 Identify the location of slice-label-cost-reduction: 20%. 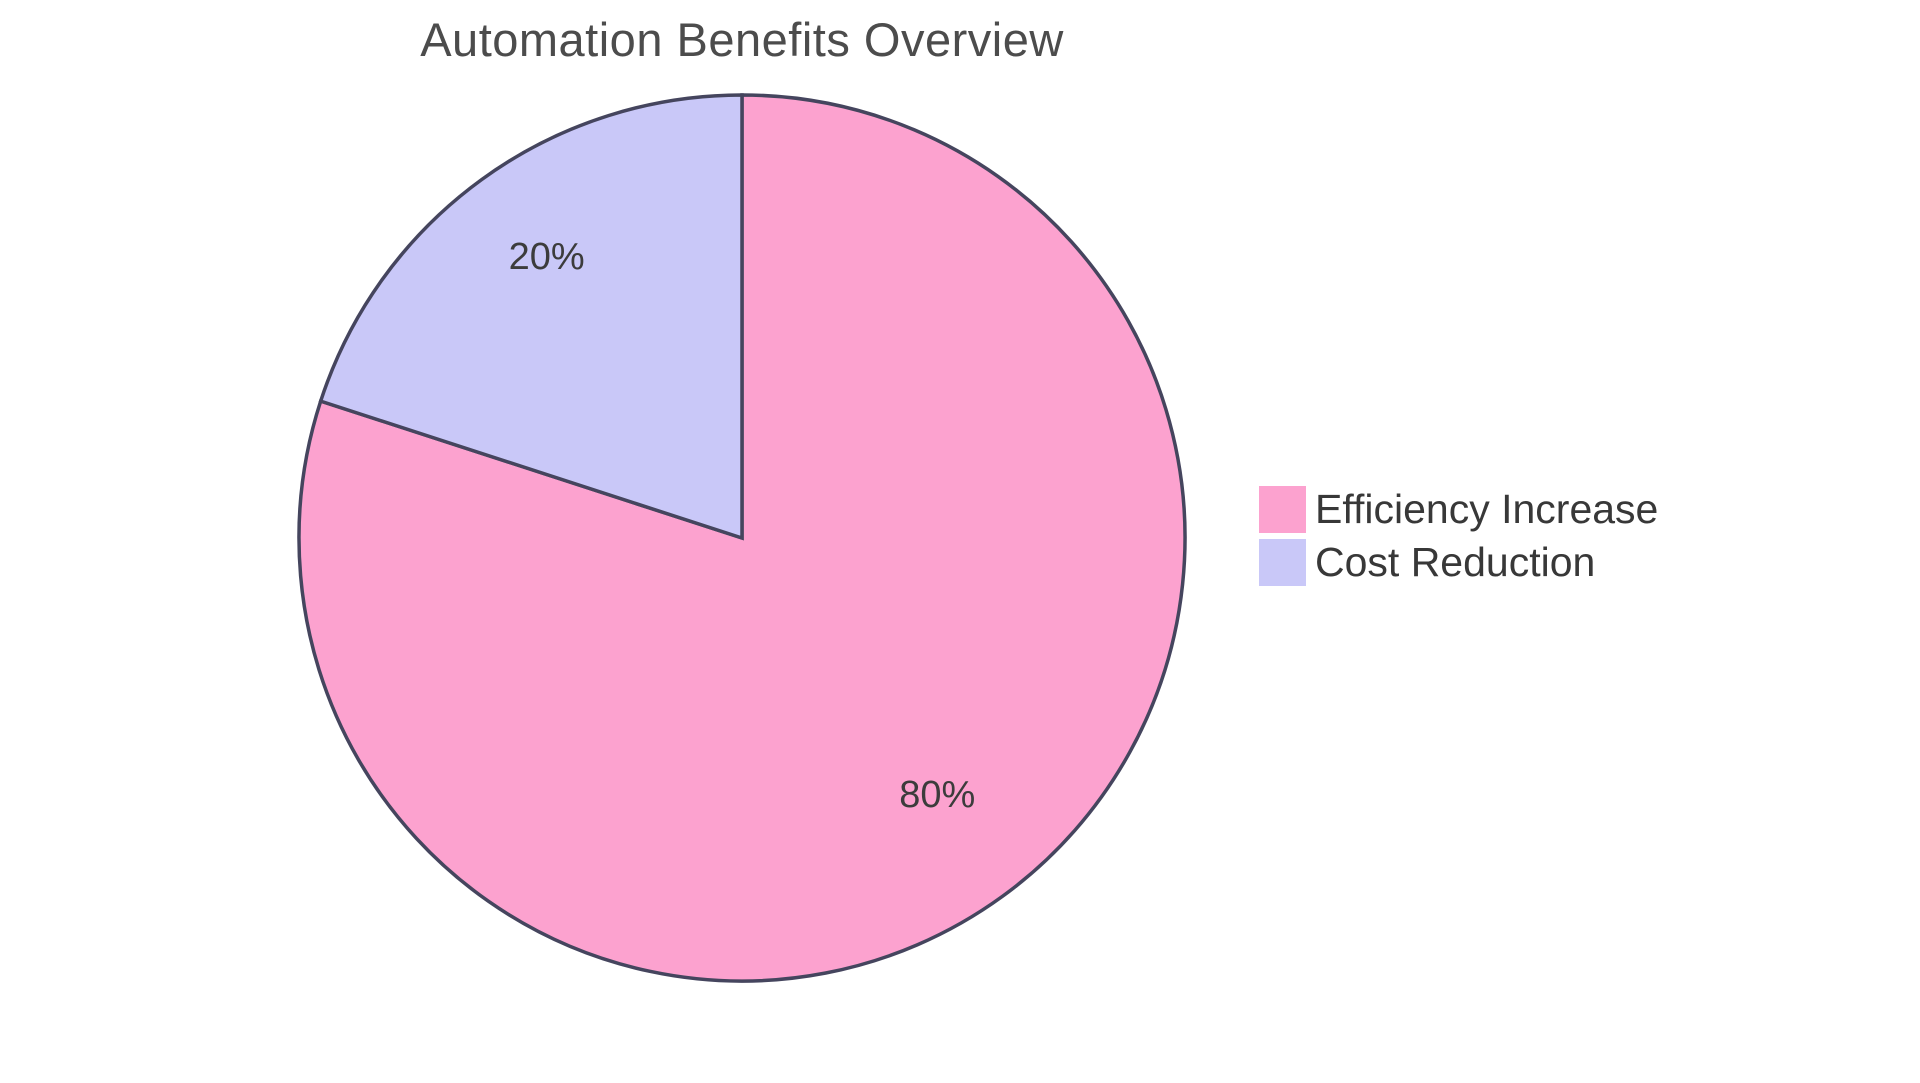
(547, 257).